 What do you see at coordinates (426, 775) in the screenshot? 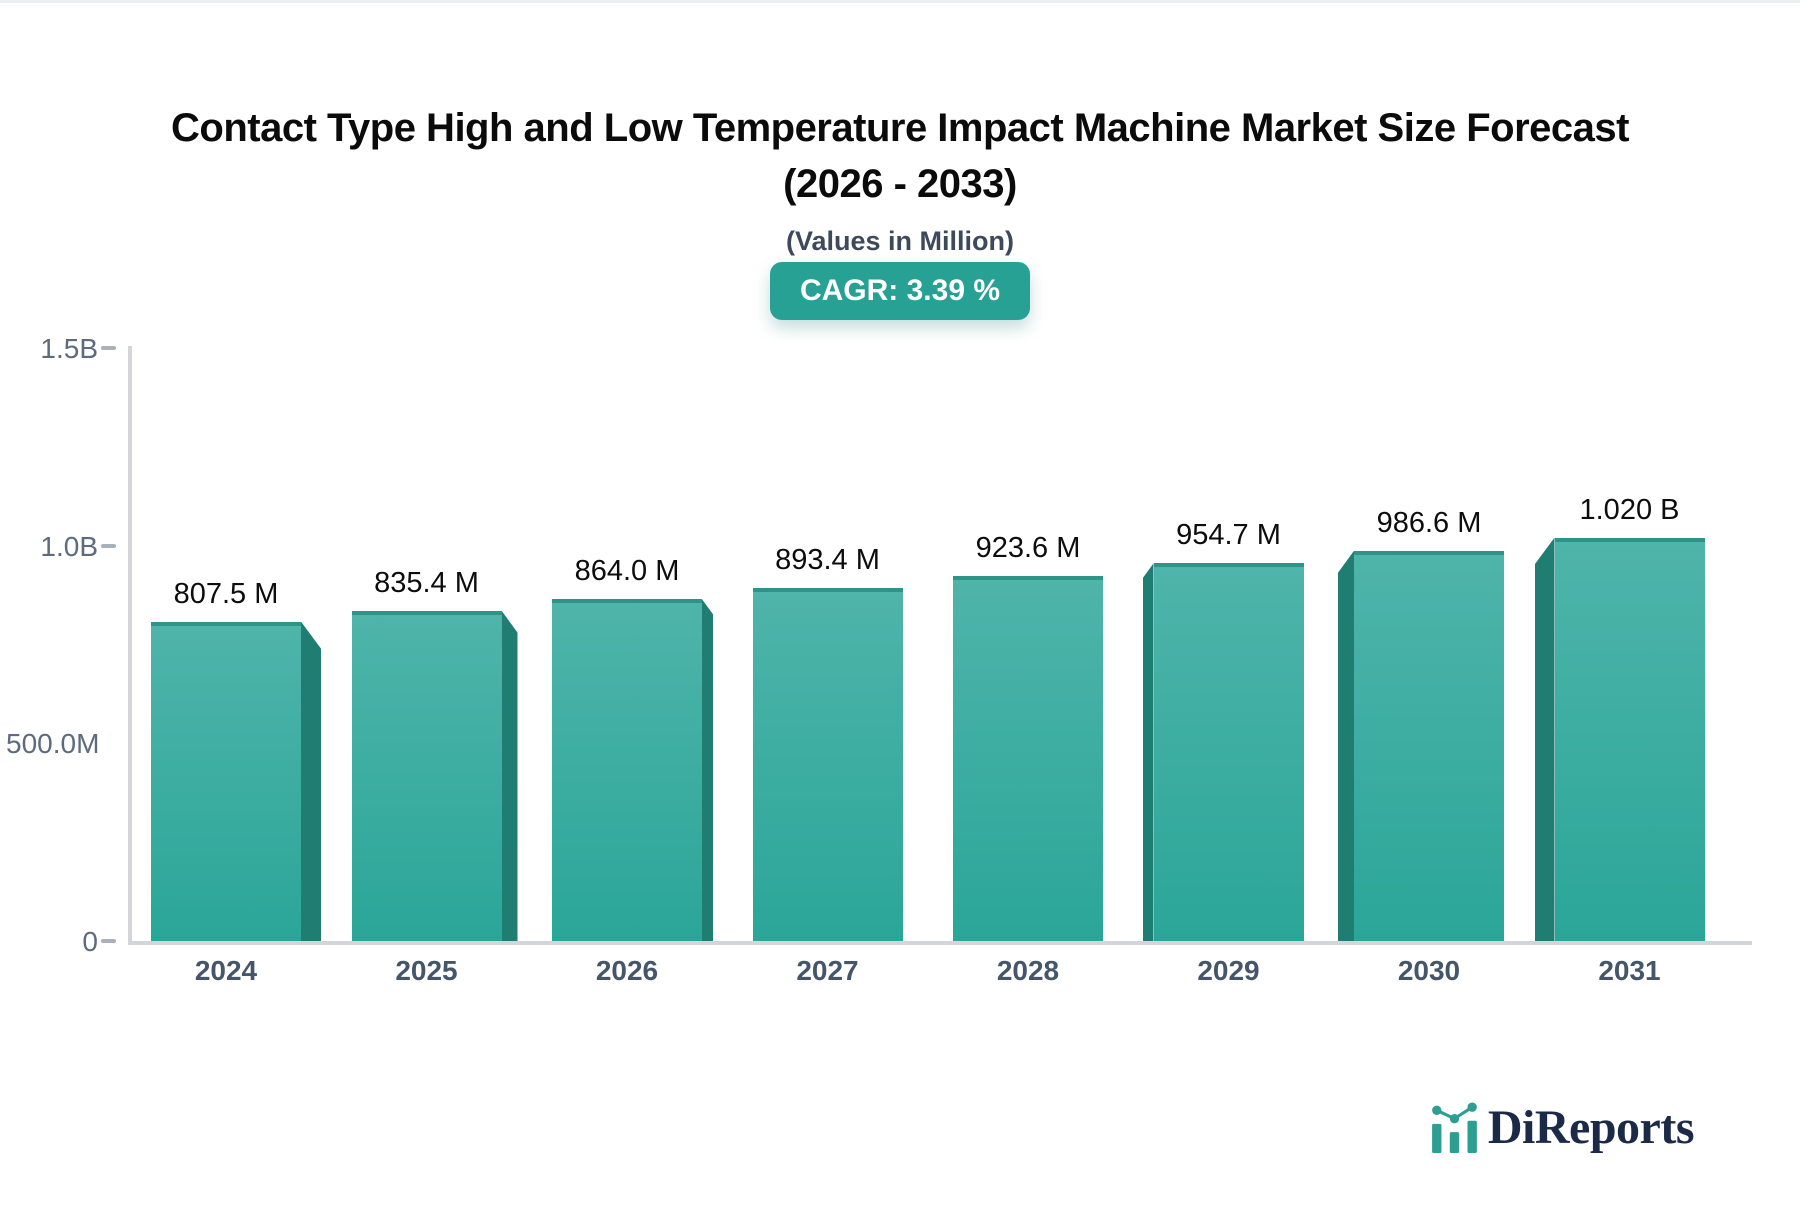
I see `bar-2025` at bounding box center [426, 775].